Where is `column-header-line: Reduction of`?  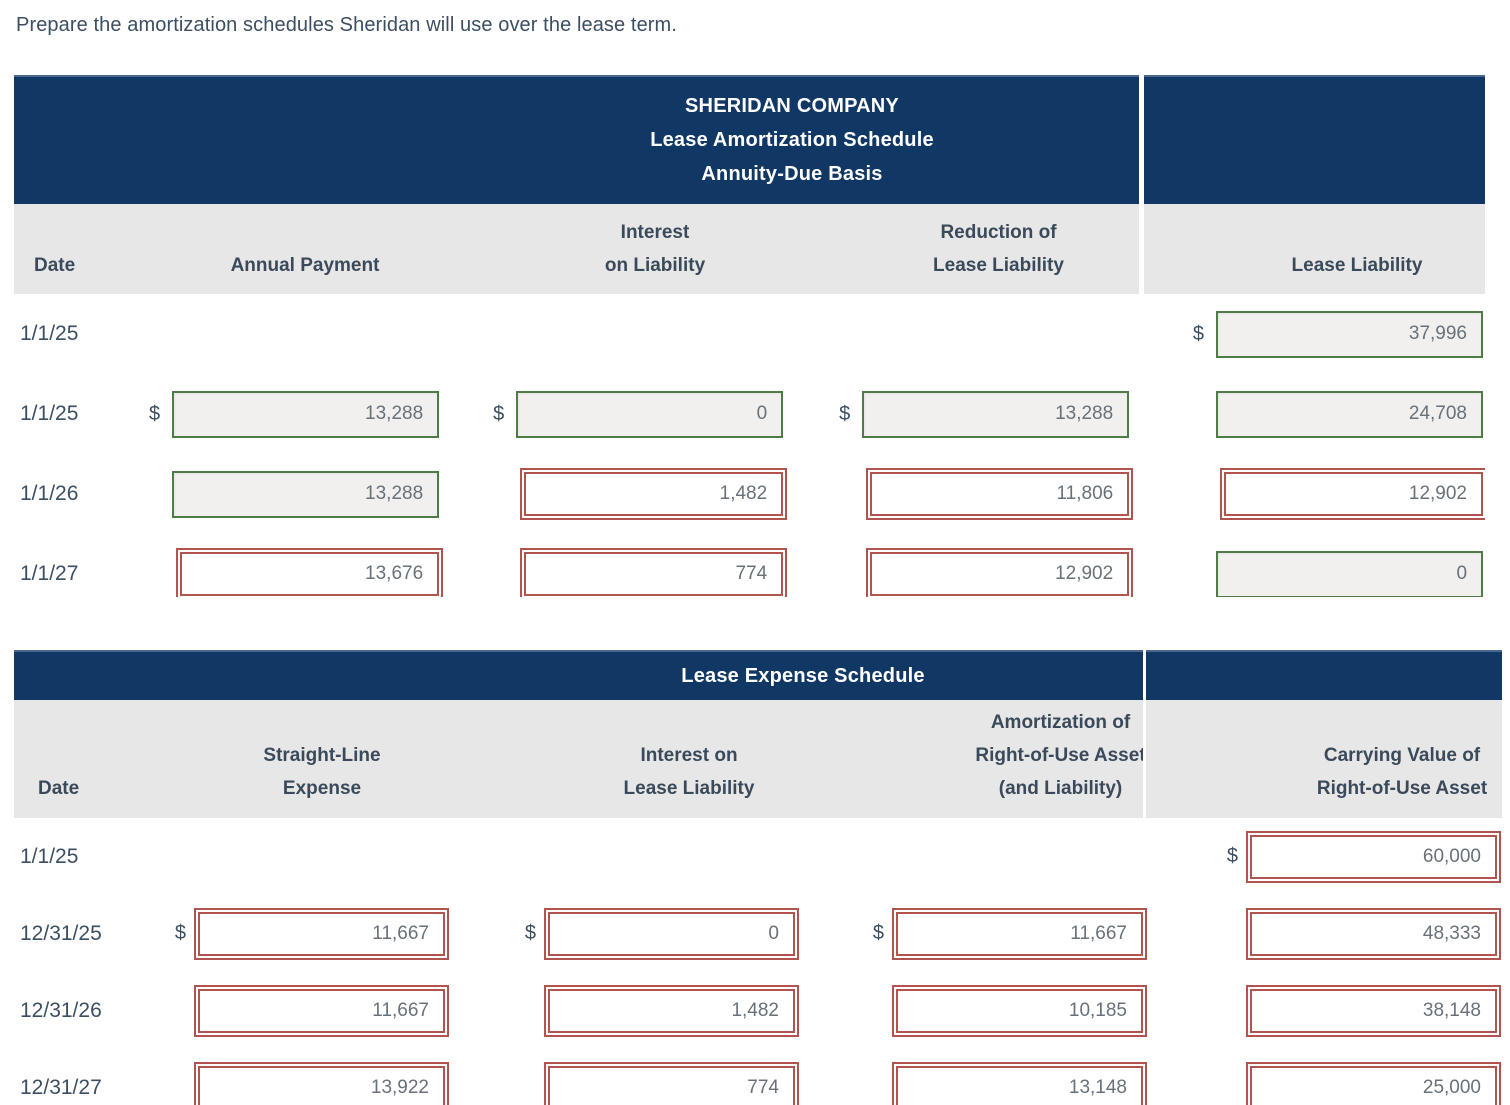 column-header-line: Reduction of is located at coordinates (998, 232).